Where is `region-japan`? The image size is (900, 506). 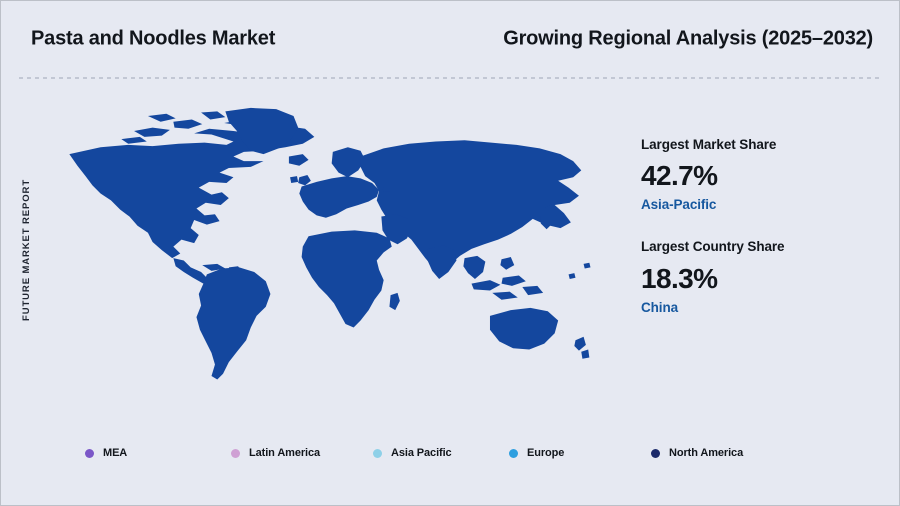
region-japan is located at coordinates (549, 216).